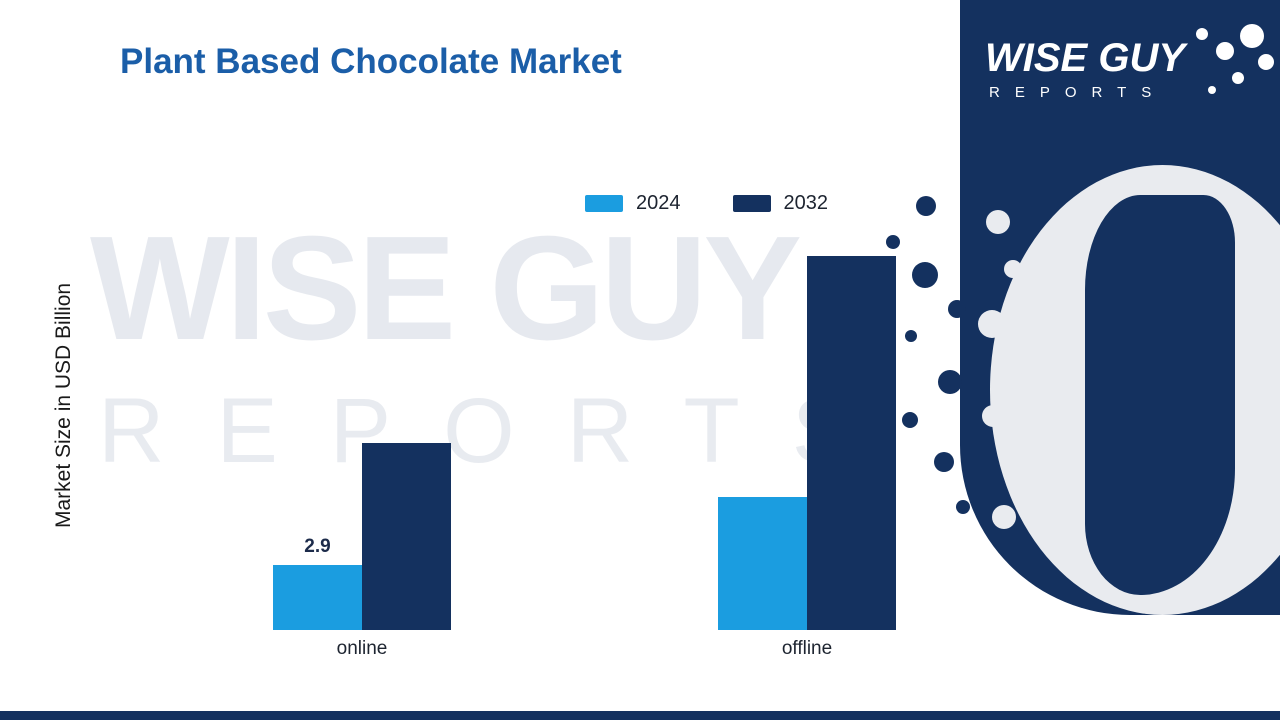  Describe the element at coordinates (706, 203) in the screenshot. I see `legend: 2024 2032` at that location.